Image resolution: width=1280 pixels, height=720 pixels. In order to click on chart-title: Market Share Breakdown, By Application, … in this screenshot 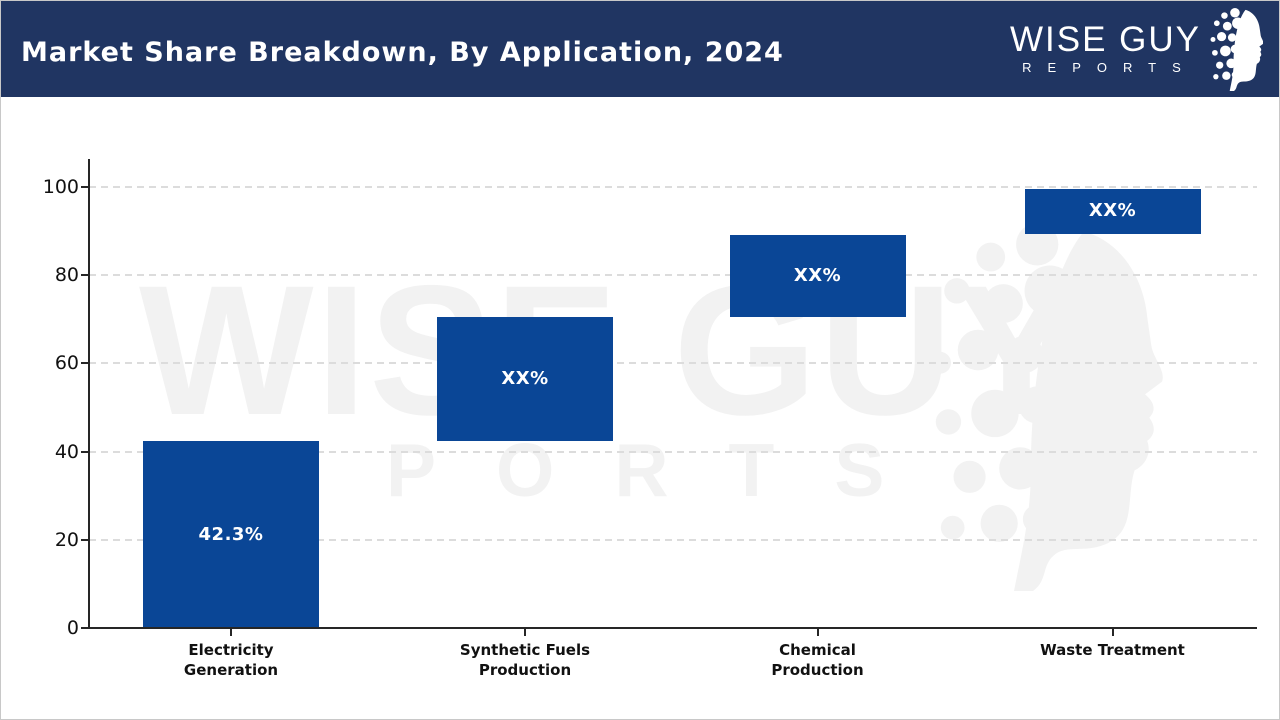, I will do `click(402, 52)`.